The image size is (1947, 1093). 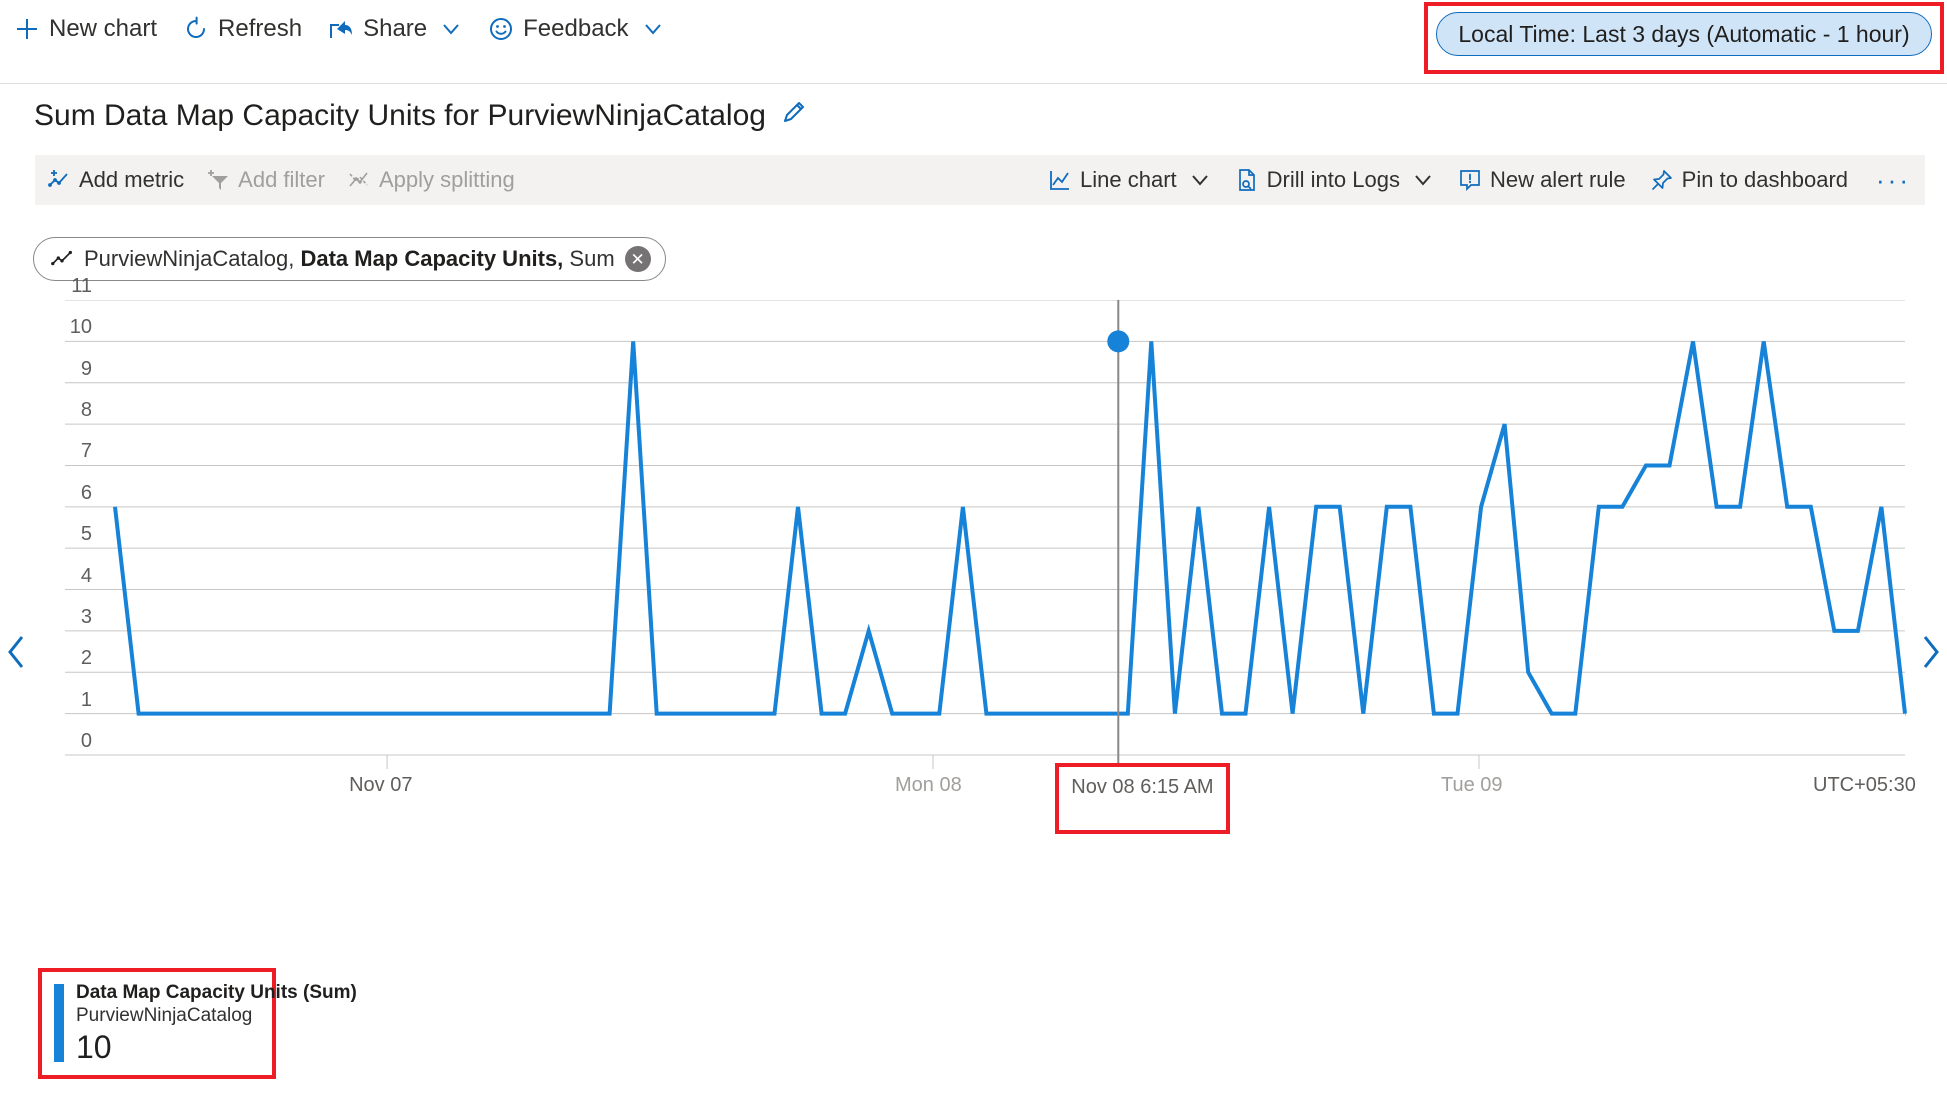 I want to click on feedback-label: Feedback, so click(x=576, y=28).